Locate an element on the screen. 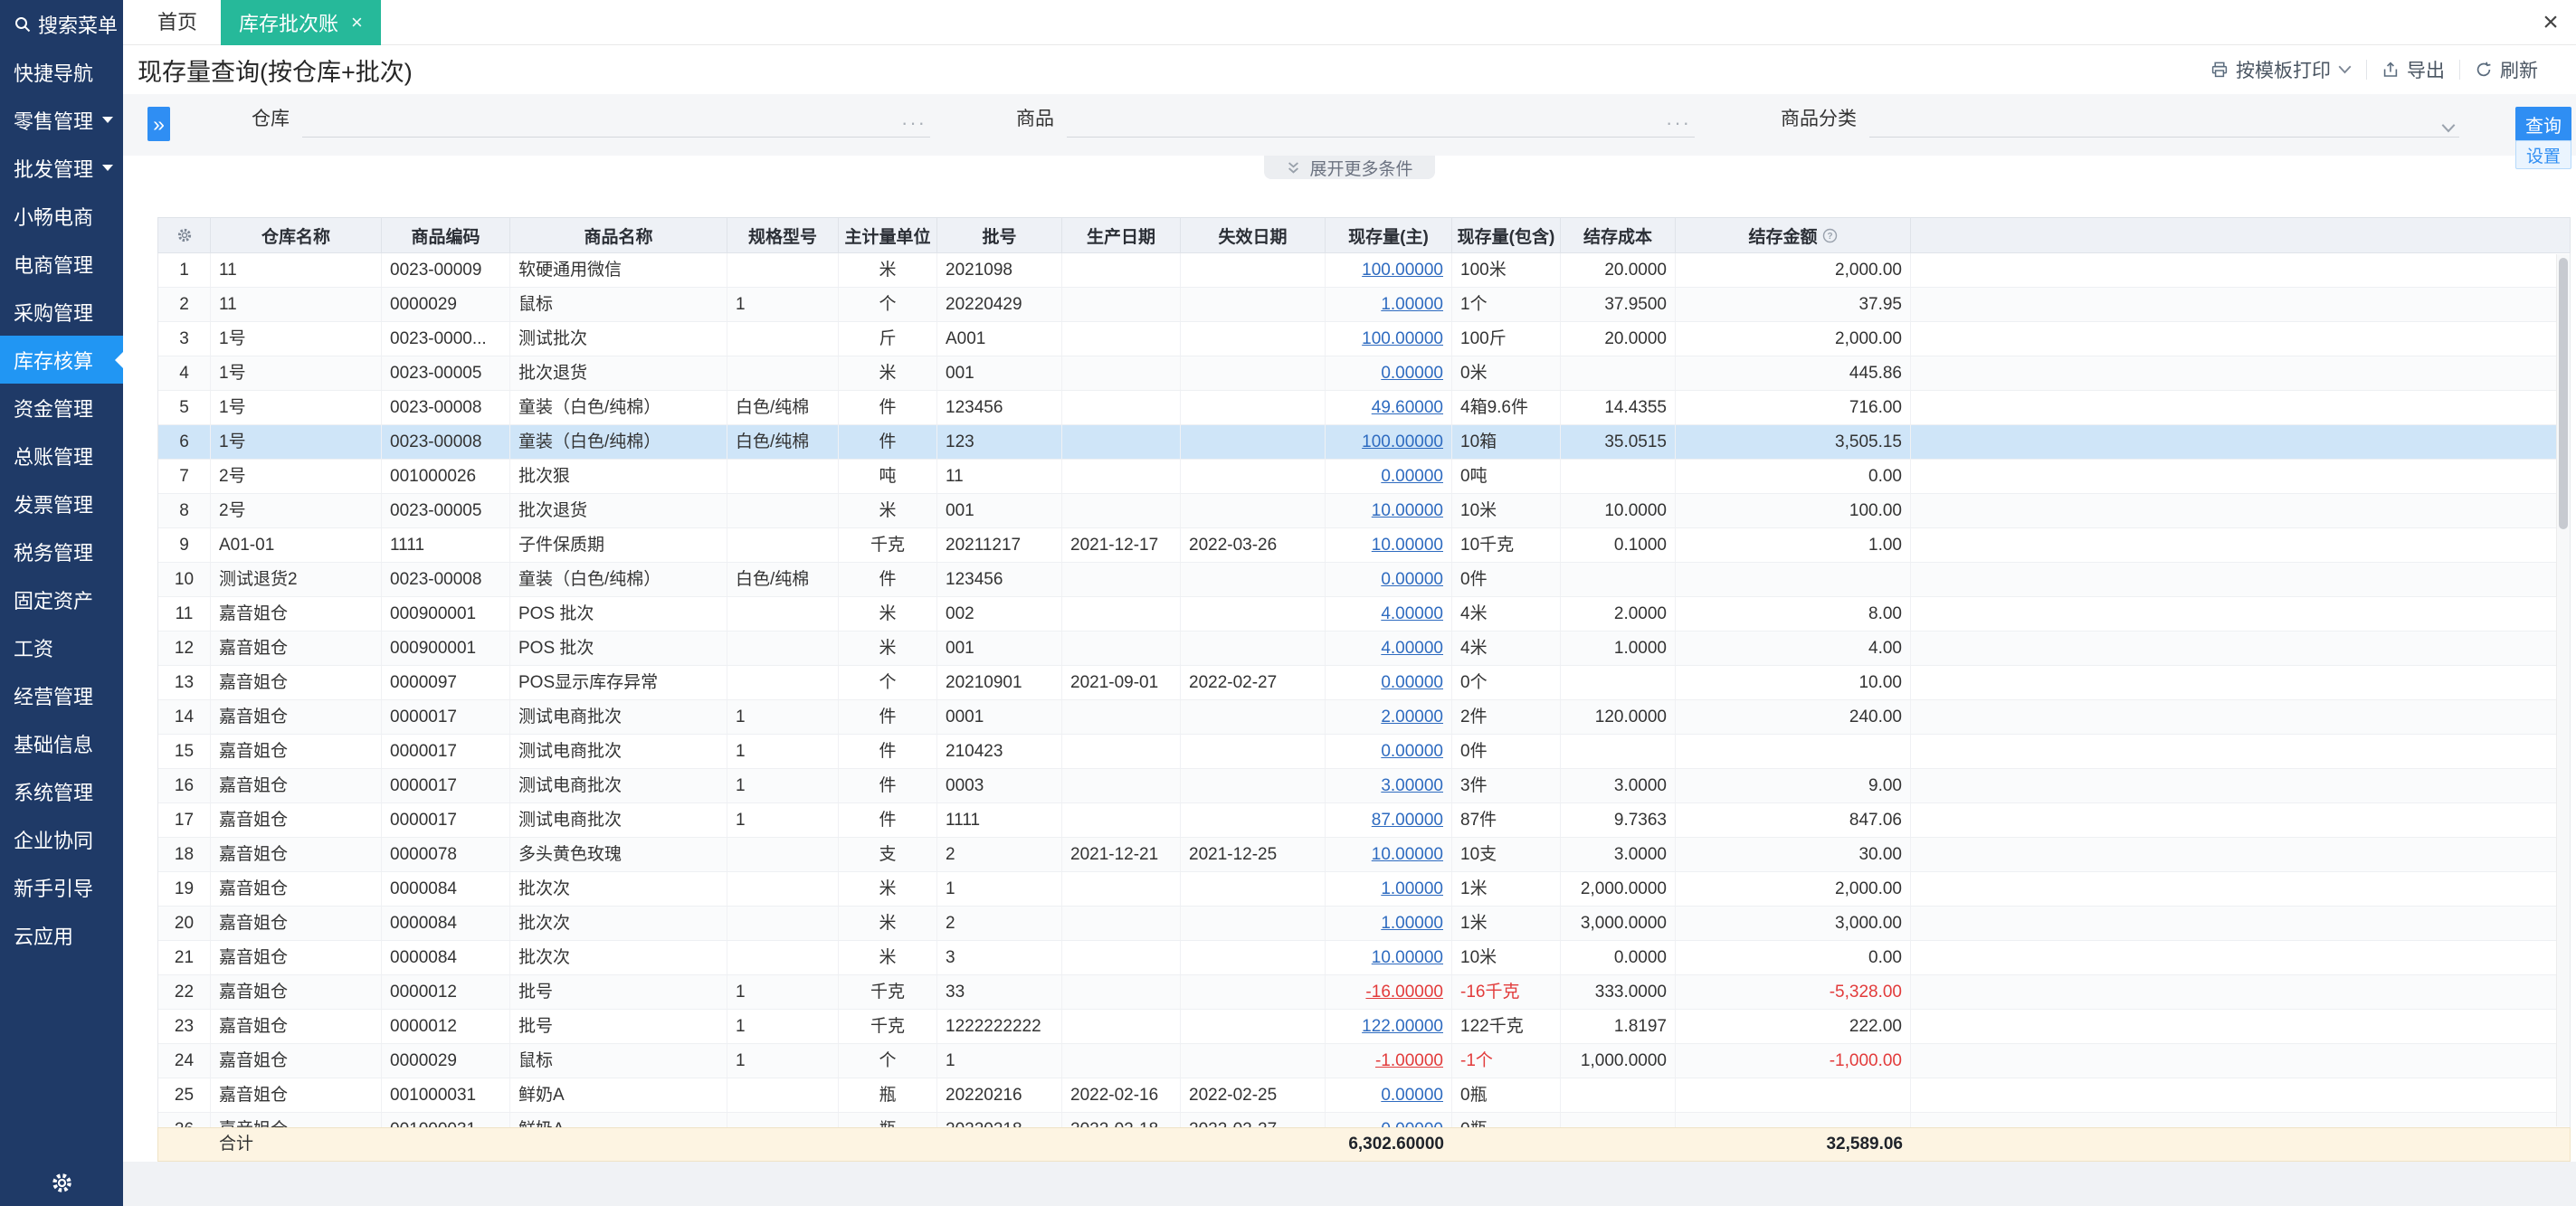 The width and height of the screenshot is (2576, 1206). column-header-13: 结存金额? is located at coordinates (1794, 235).